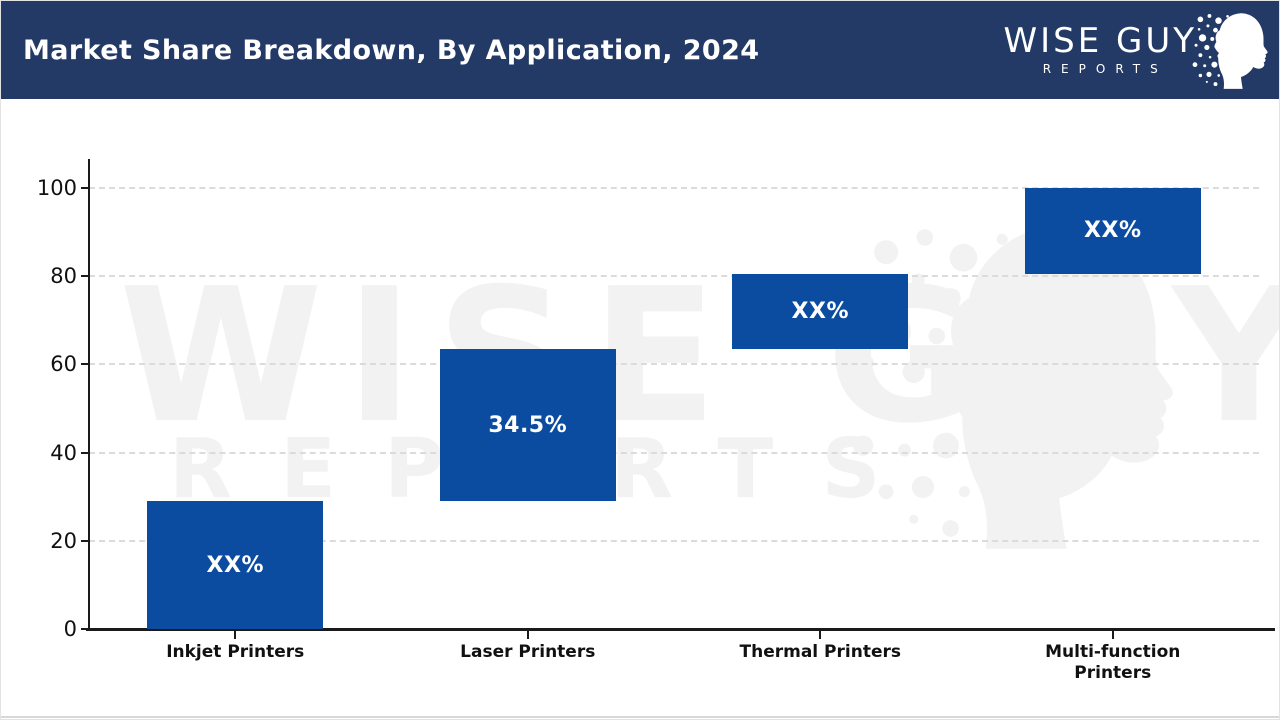 This screenshot has height=720, width=1280. What do you see at coordinates (680, 629) in the screenshot?
I see `x-axis-line` at bounding box center [680, 629].